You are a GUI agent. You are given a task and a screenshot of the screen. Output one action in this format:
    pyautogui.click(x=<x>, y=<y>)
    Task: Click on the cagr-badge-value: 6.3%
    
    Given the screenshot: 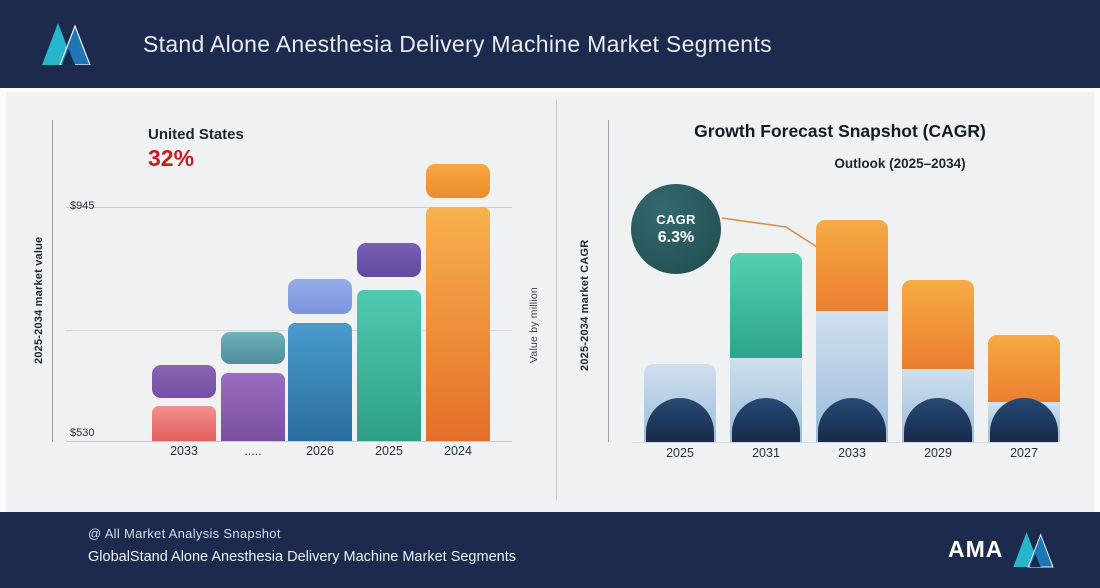 What is the action you would take?
    pyautogui.click(x=676, y=237)
    